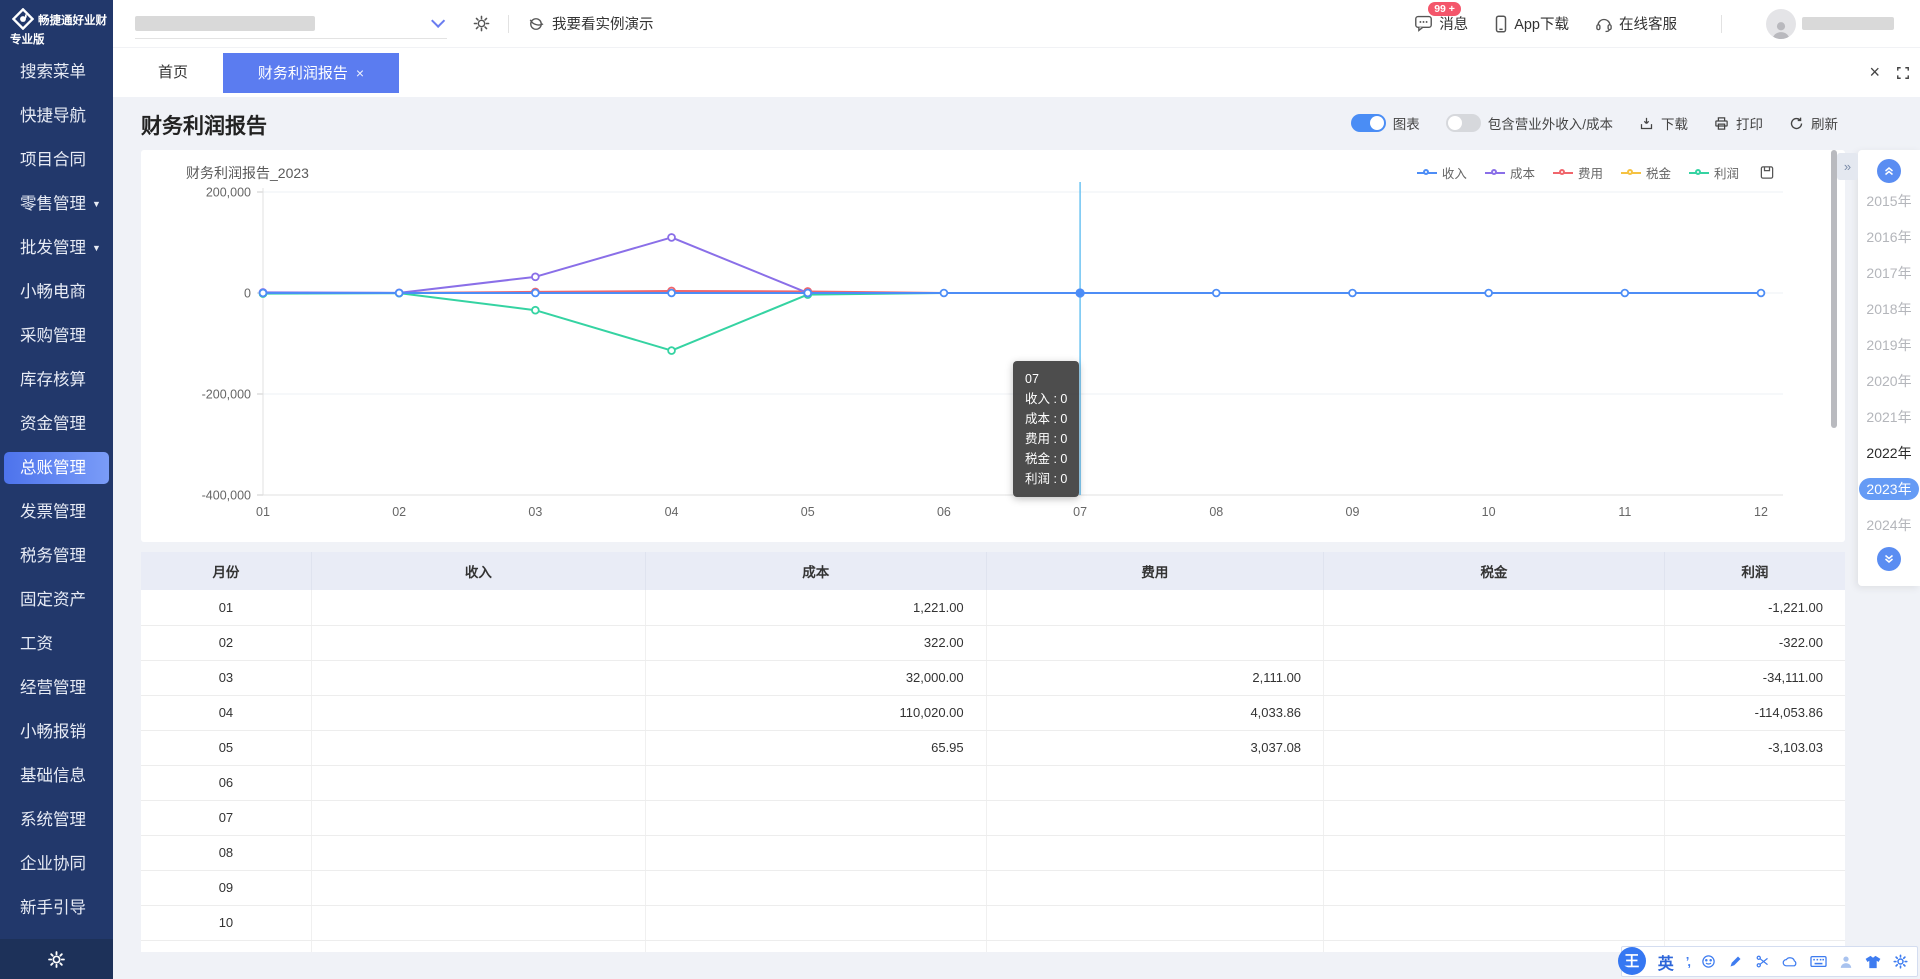 The width and height of the screenshot is (1920, 979). I want to click on table-row: 10, so click(993, 923).